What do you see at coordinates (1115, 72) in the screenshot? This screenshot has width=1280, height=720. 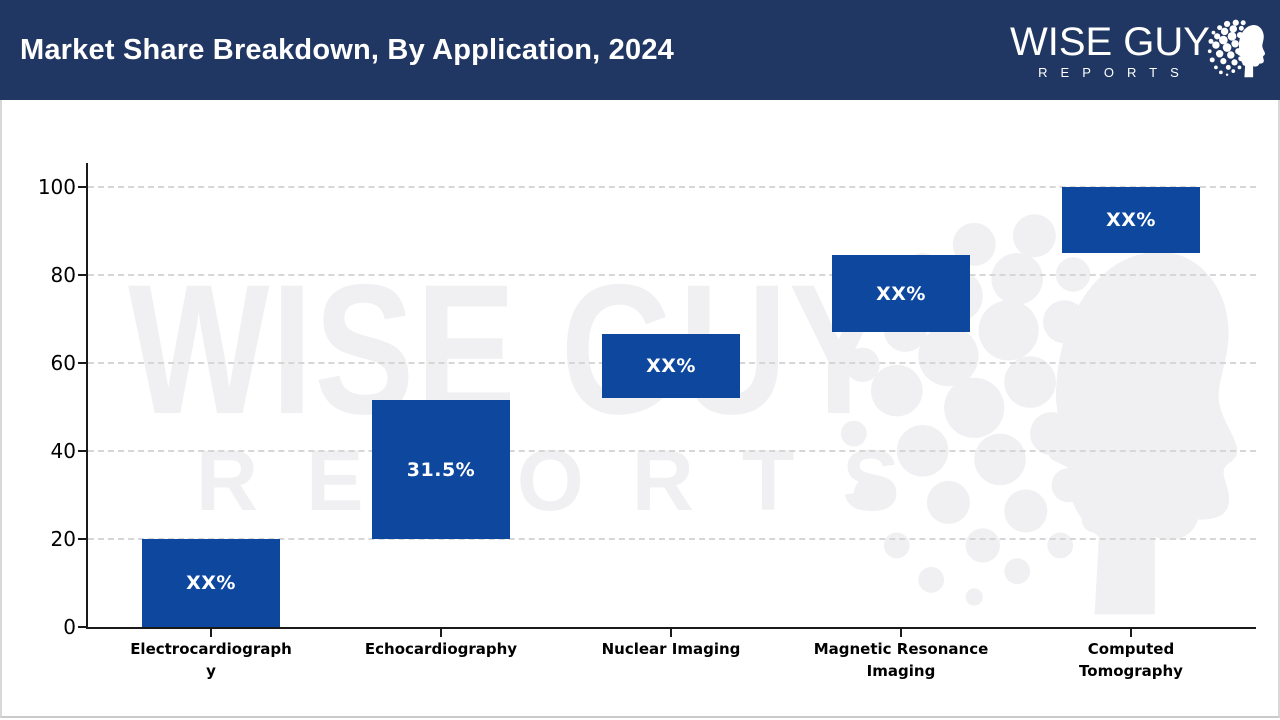 I see `logo-subtitle: REPORTS` at bounding box center [1115, 72].